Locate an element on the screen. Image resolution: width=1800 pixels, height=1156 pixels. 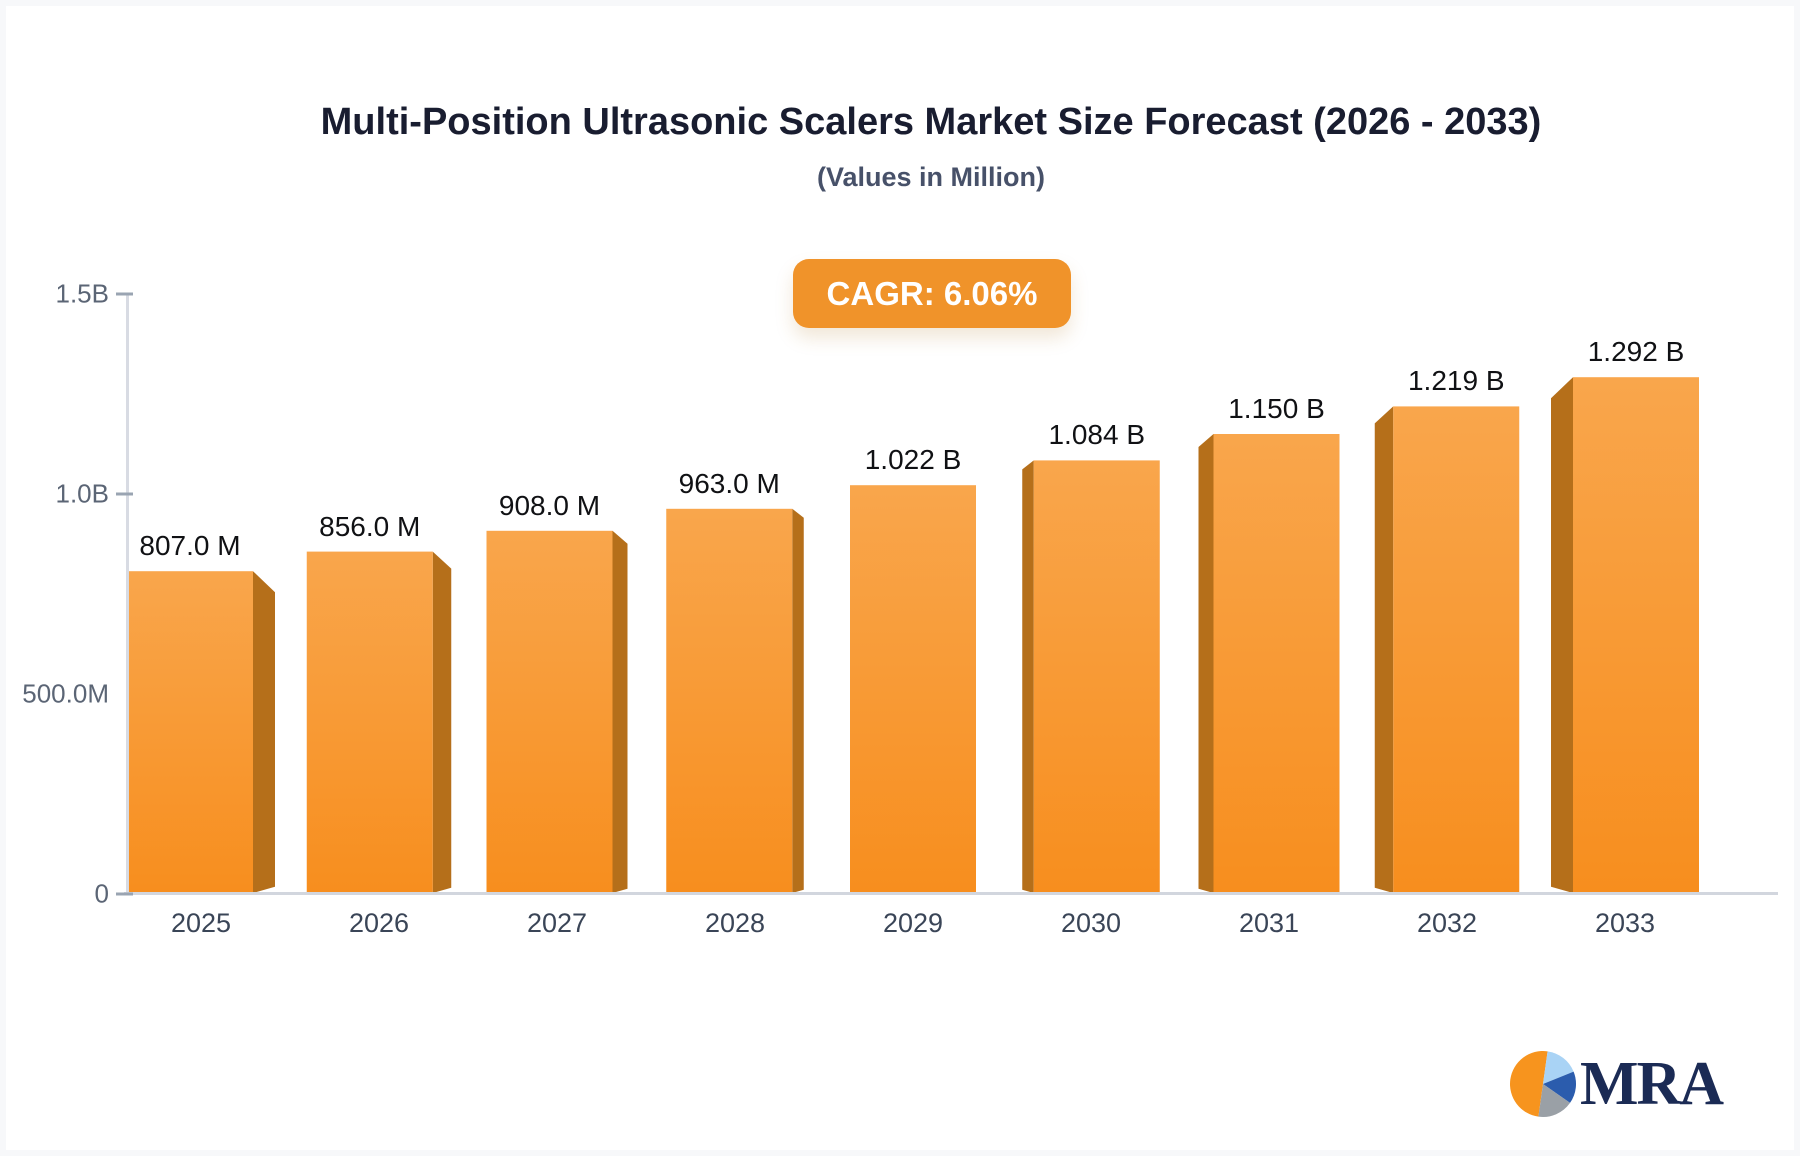
y-axis-tick-label: 1.5B is located at coordinates (82, 293).